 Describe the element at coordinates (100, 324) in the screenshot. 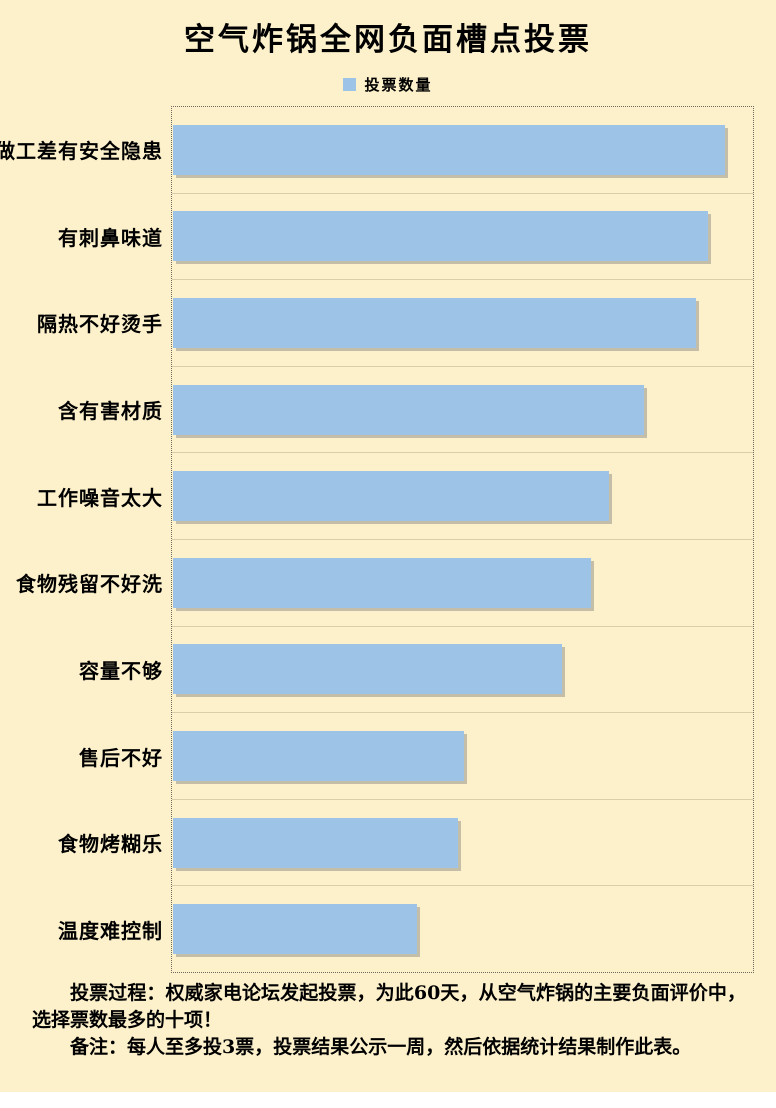

I see `category-label: 隔热不好烫手` at that location.